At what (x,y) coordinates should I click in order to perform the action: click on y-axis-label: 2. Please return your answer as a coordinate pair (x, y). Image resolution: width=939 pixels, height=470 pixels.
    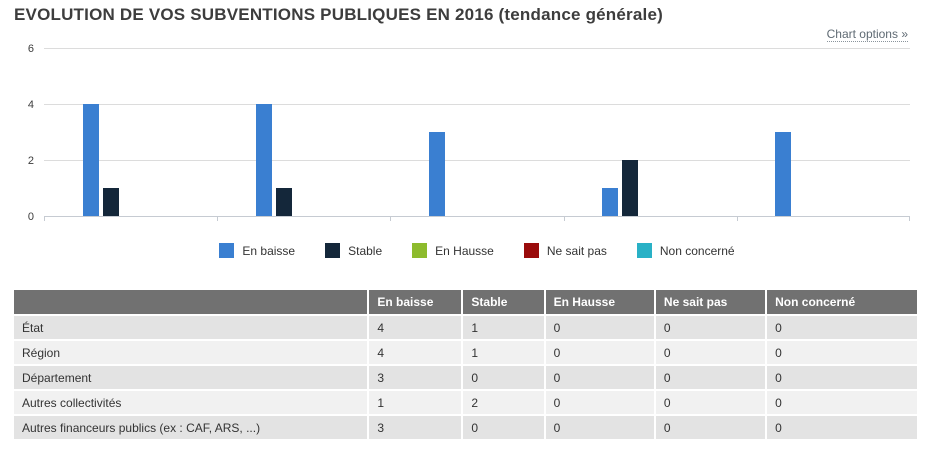
    Looking at the image, I should click on (30, 161).